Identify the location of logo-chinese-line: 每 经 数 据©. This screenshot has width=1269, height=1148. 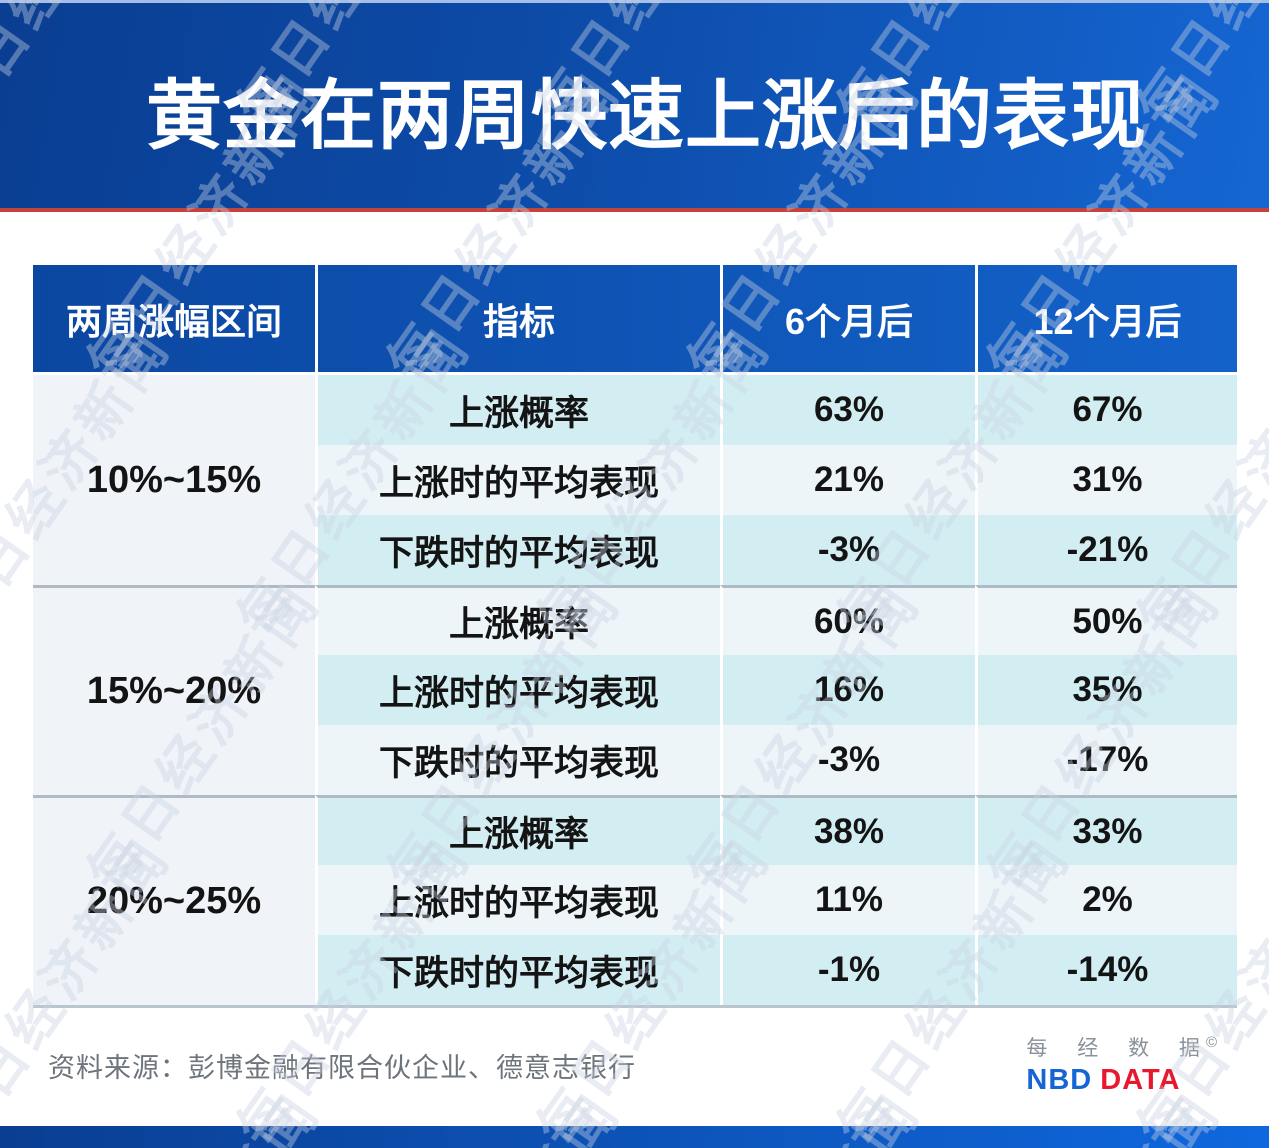
(1121, 1047).